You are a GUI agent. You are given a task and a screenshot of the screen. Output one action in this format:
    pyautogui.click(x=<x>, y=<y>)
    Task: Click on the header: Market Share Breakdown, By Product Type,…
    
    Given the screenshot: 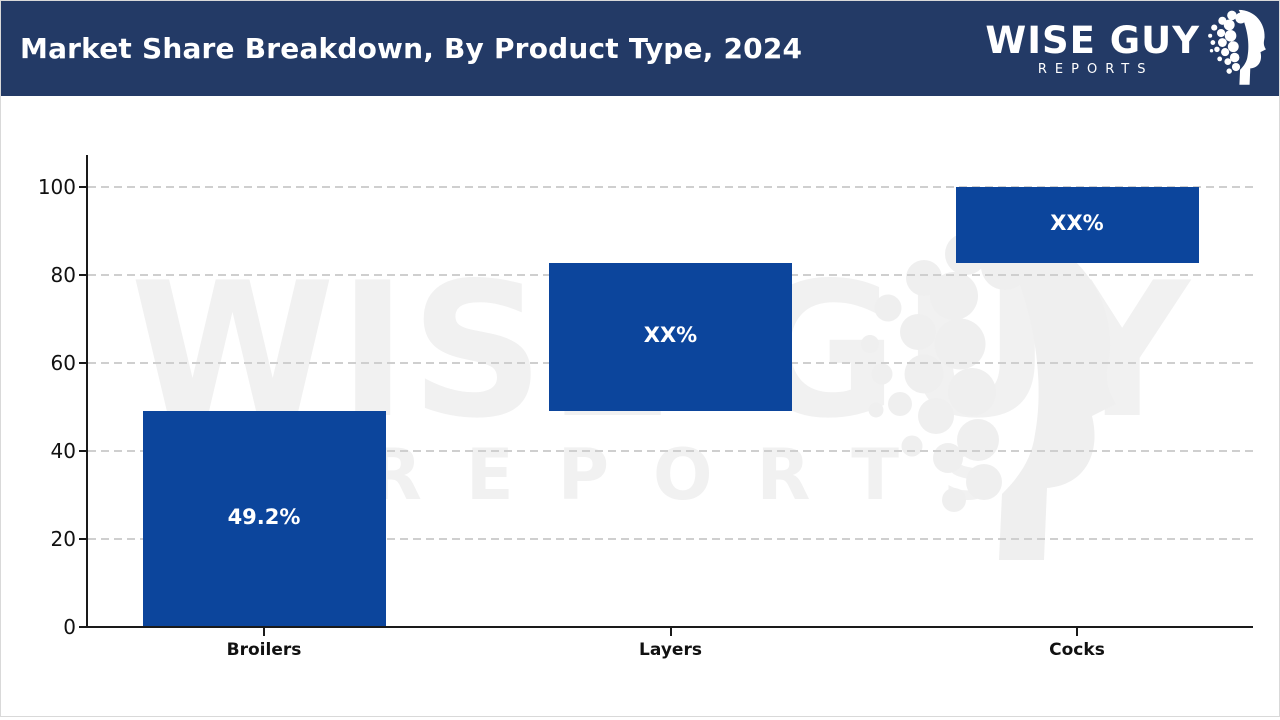 What is the action you would take?
    pyautogui.click(x=640, y=48)
    